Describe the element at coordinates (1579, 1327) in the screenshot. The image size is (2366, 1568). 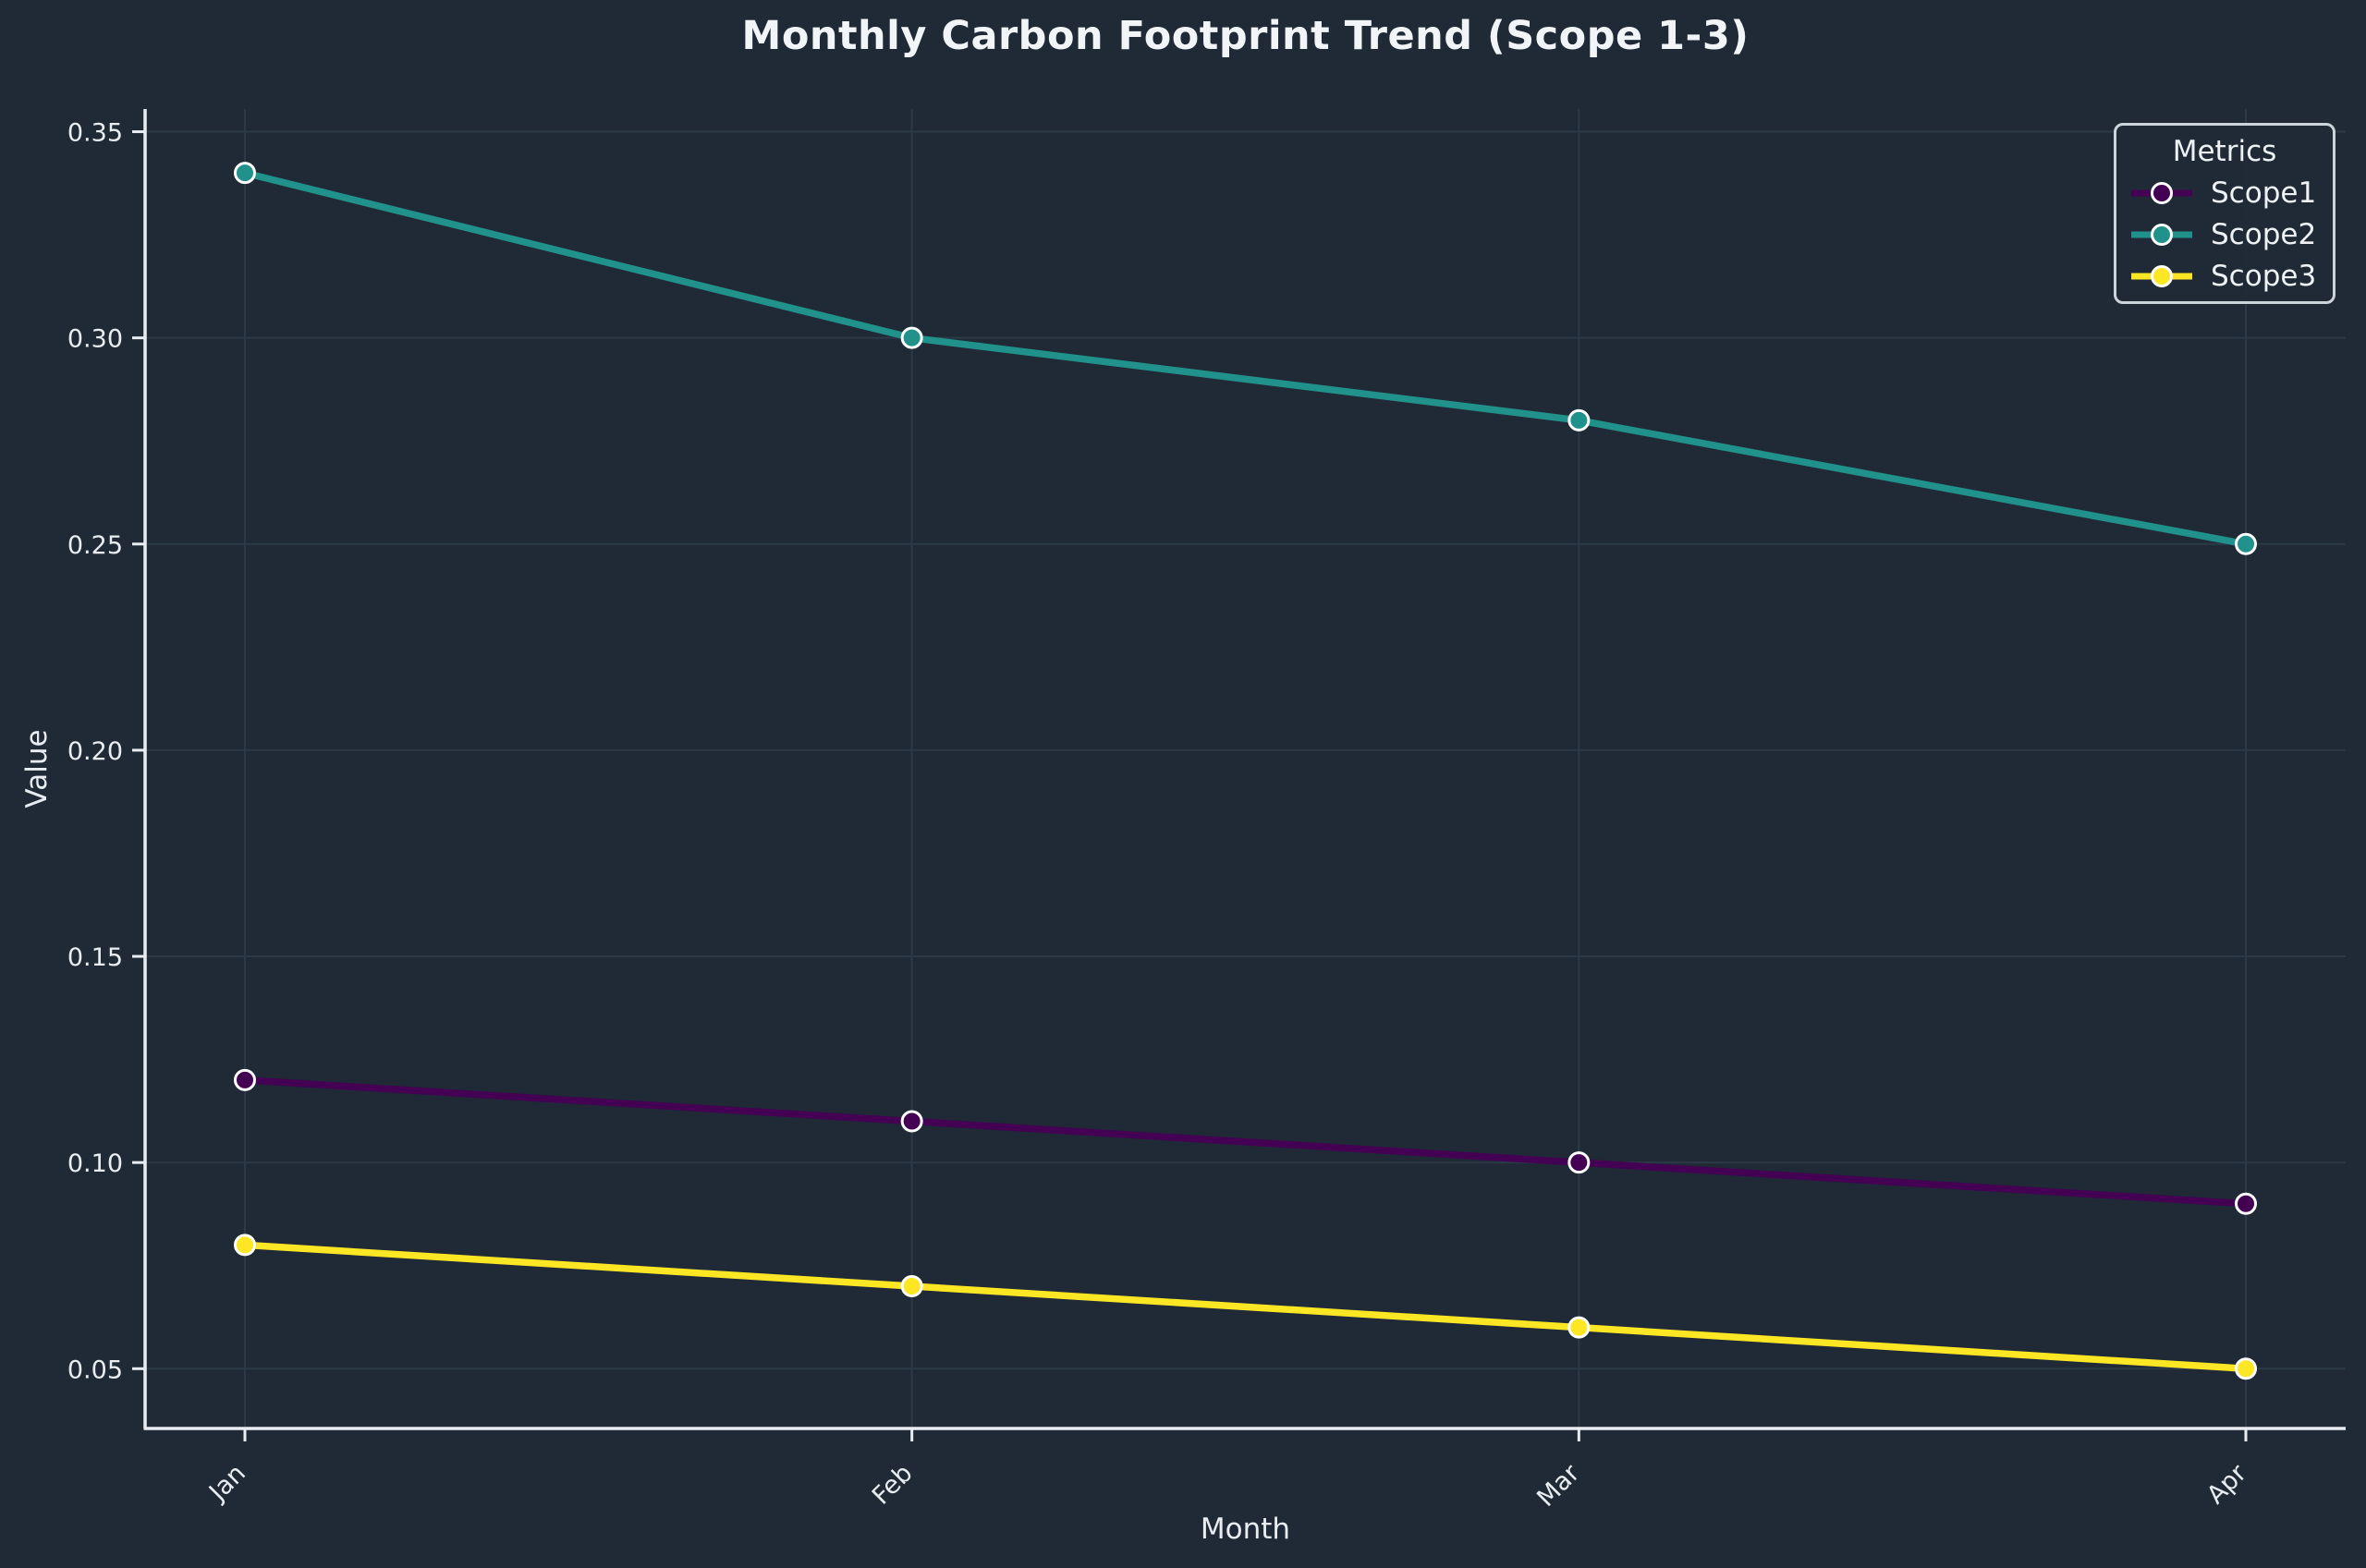
I see `data-point-scope3-mar` at that location.